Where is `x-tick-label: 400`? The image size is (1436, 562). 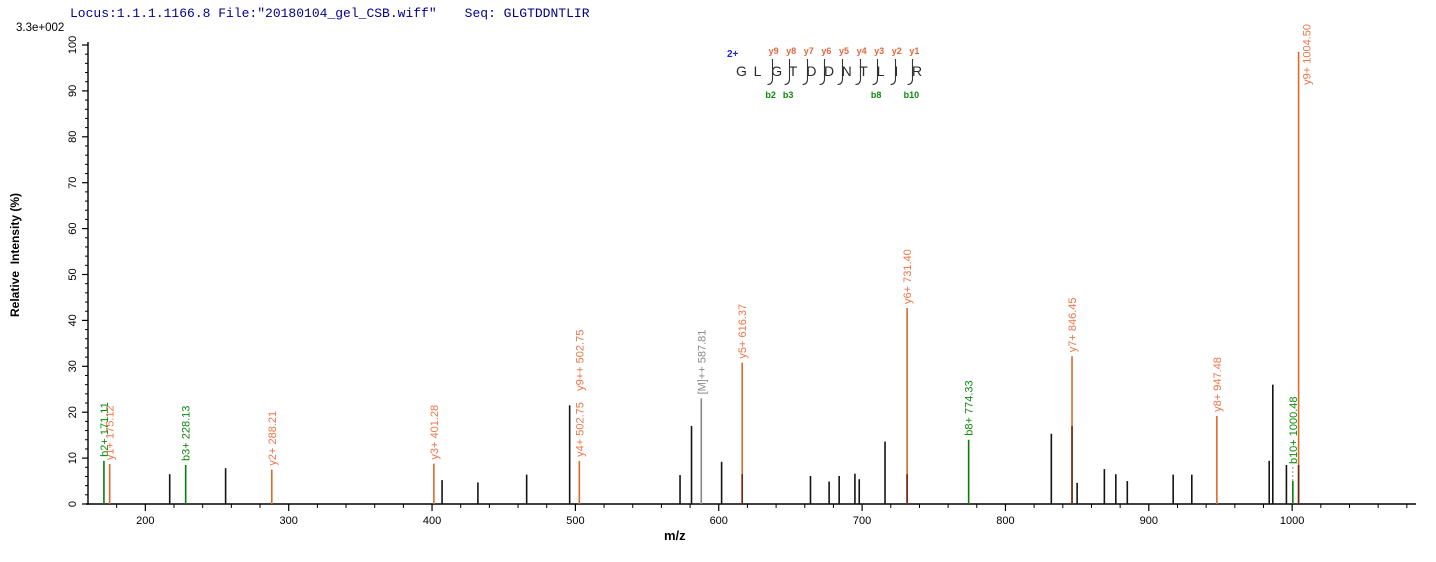 x-tick-label: 400 is located at coordinates (432, 521).